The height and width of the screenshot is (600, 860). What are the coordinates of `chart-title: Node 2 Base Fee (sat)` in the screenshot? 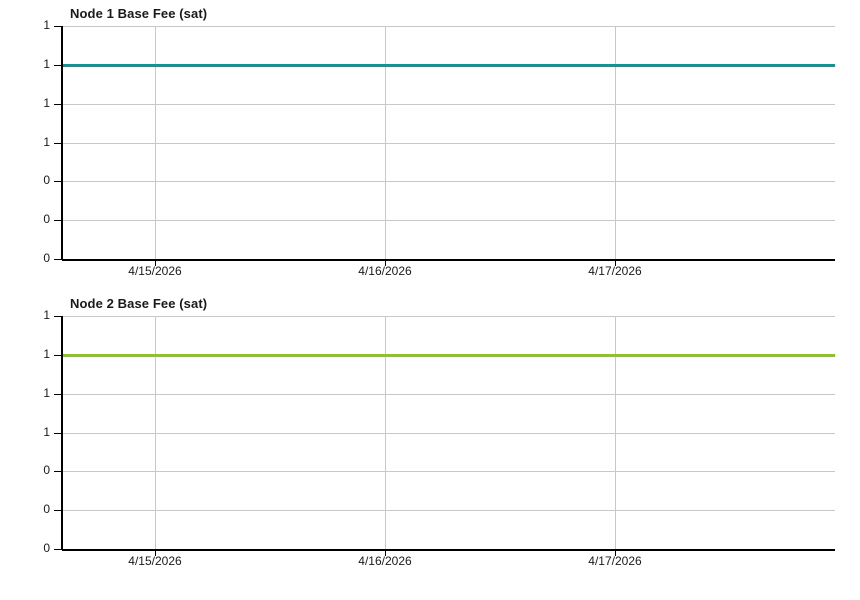 It's located at (139, 303).